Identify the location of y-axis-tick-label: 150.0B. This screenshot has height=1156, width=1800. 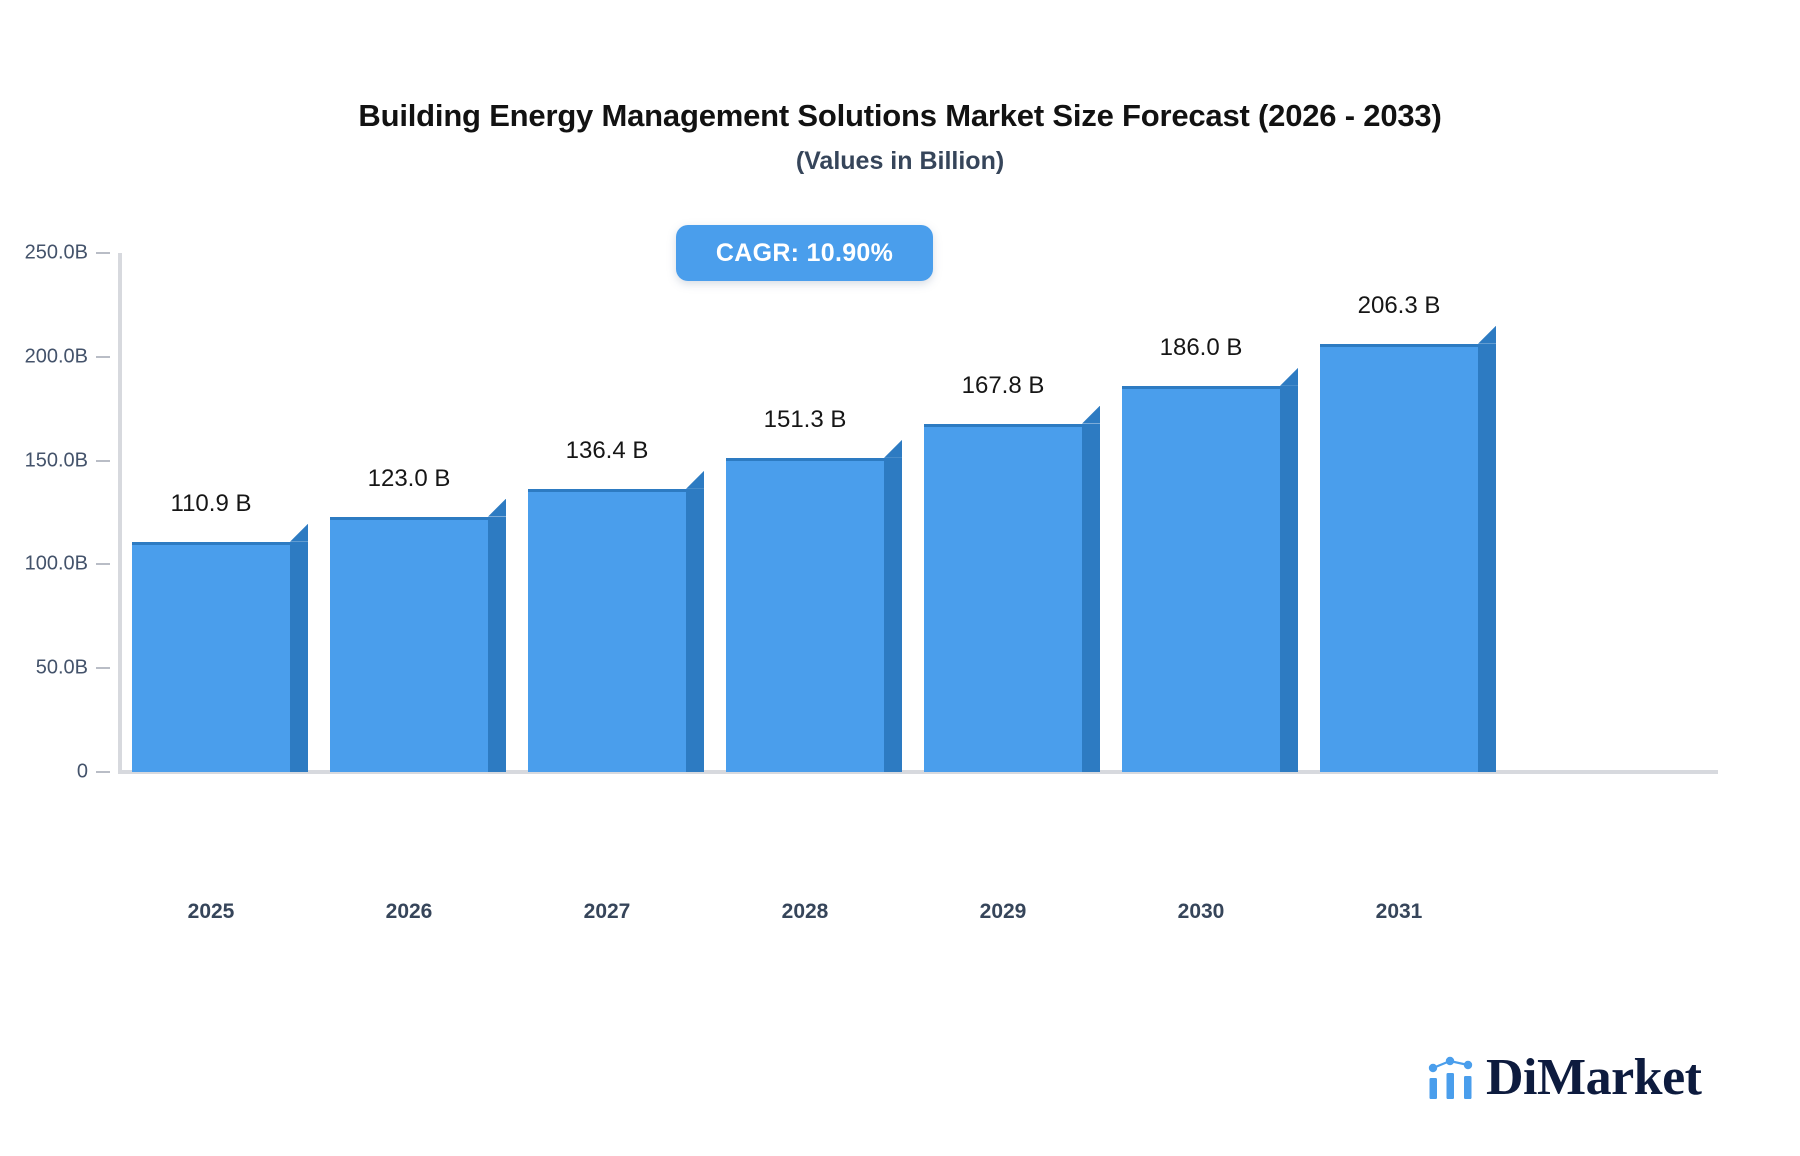
(56, 460).